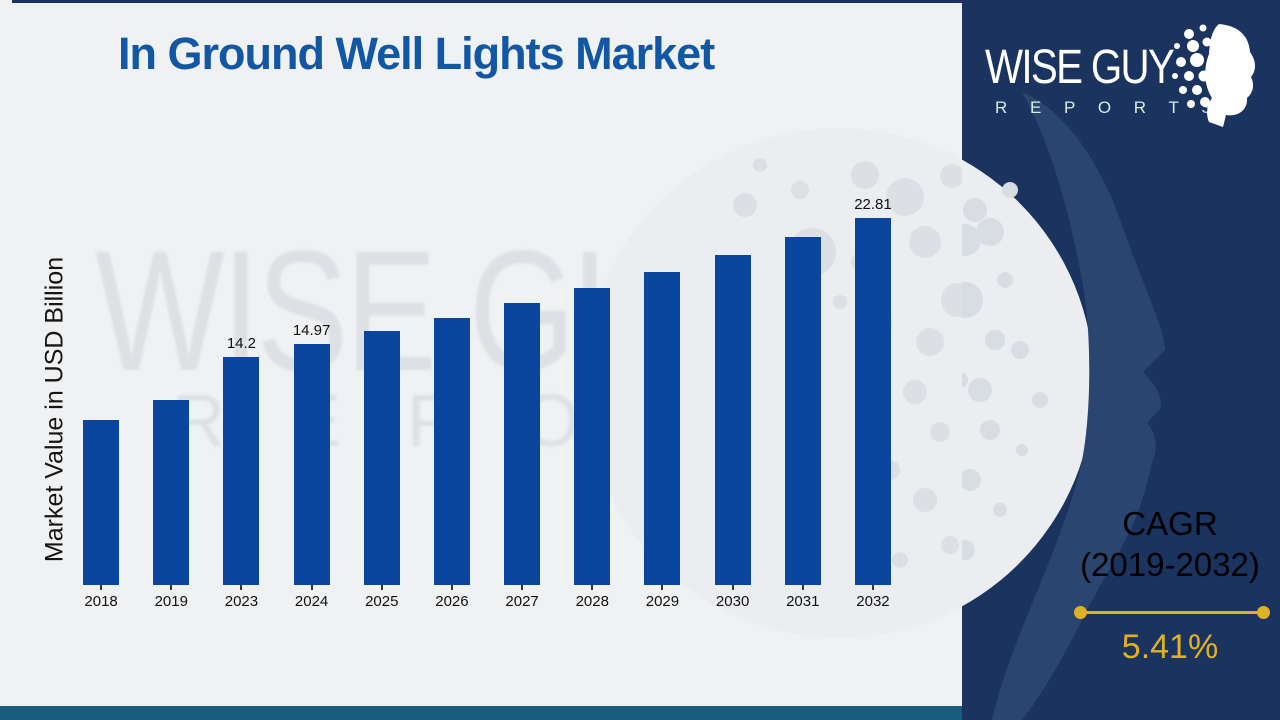 The width and height of the screenshot is (1280, 720). Describe the element at coordinates (451, 451) in the screenshot. I see `bar-2026` at that location.